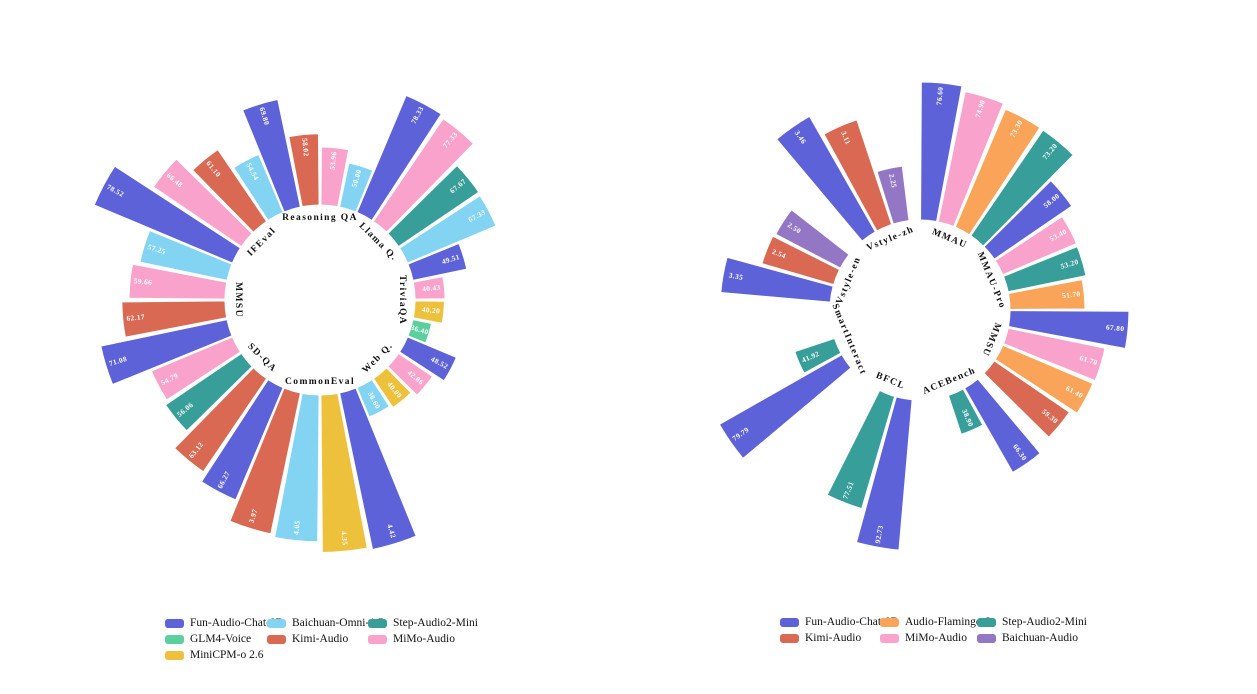  What do you see at coordinates (1071, 294) in the screenshot?
I see `bar-value-label: 51.70` at bounding box center [1071, 294].